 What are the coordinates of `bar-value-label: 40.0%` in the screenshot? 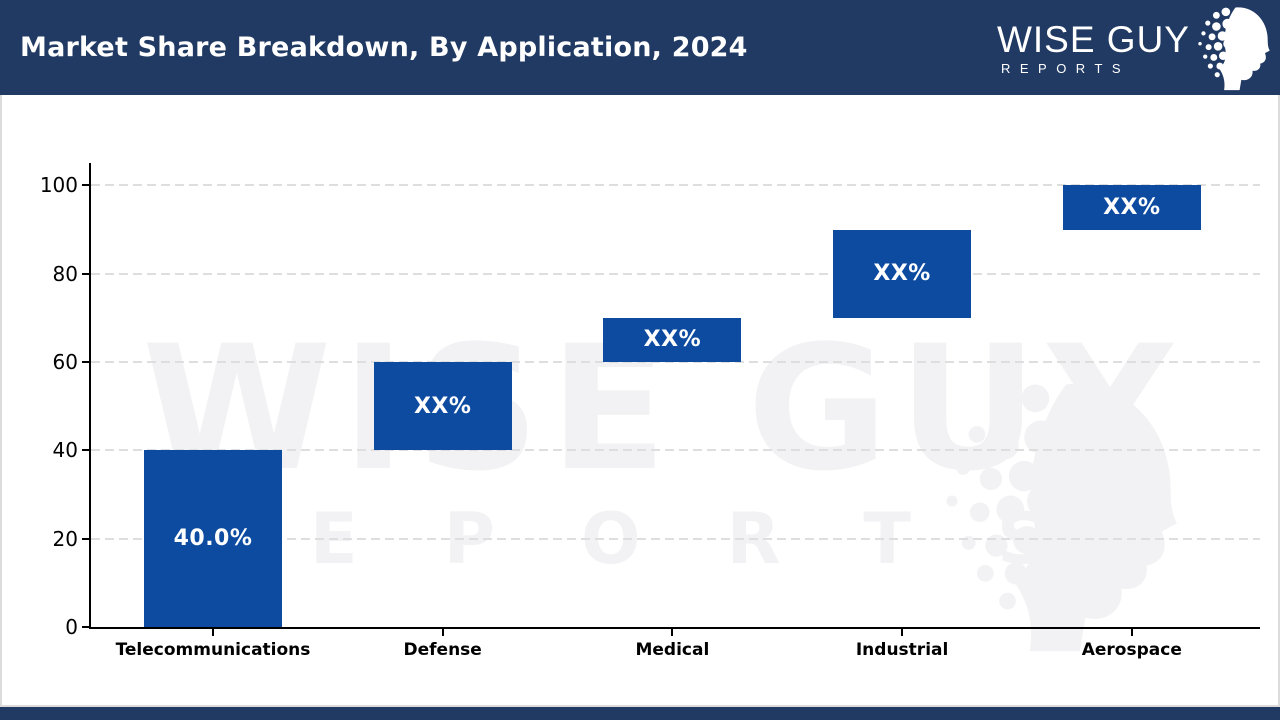 It's located at (213, 539).